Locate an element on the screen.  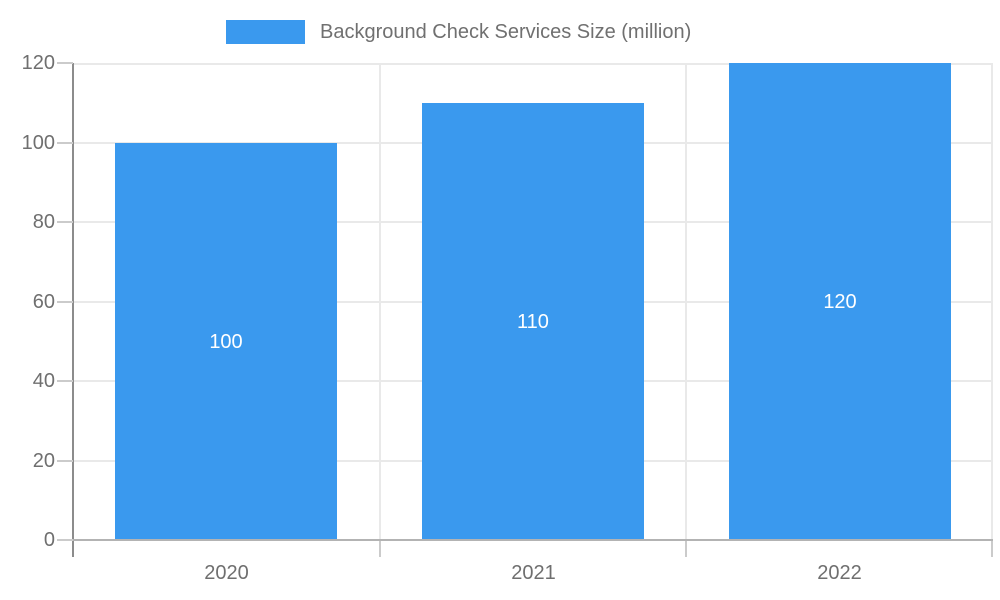
x-axis-label: 2021 is located at coordinates (533, 573).